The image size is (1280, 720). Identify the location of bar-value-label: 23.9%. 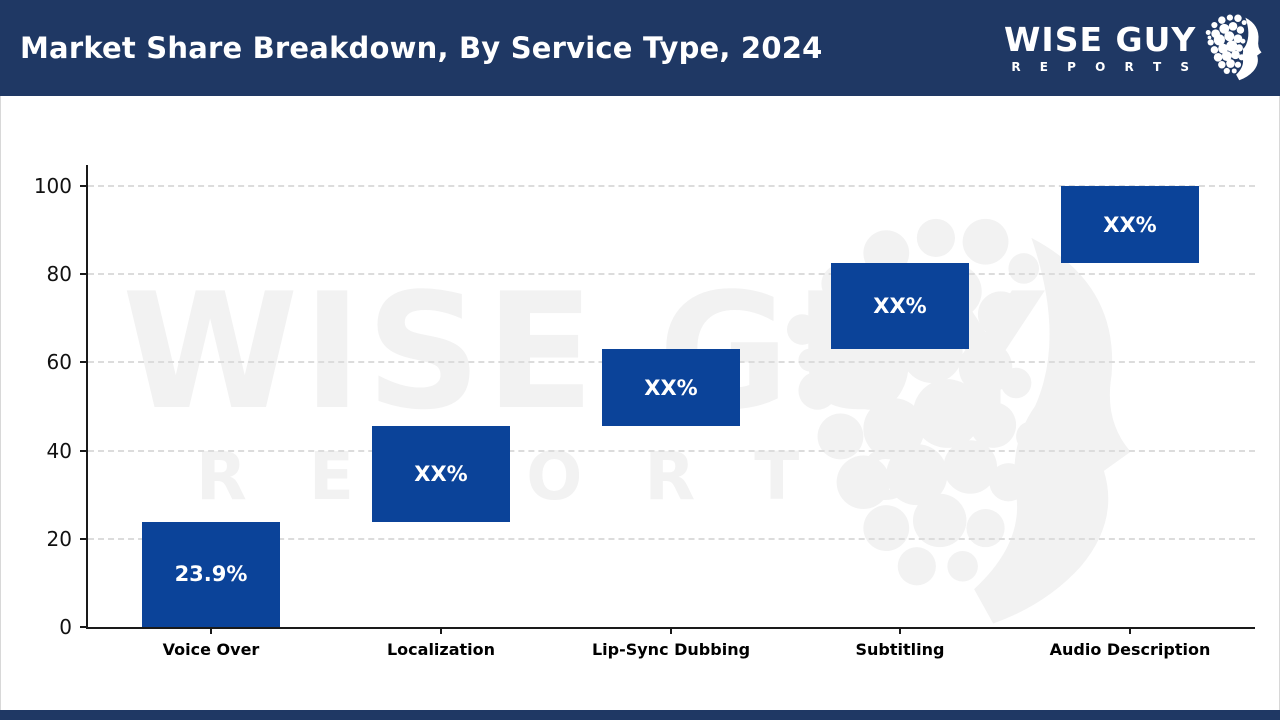
(211, 574).